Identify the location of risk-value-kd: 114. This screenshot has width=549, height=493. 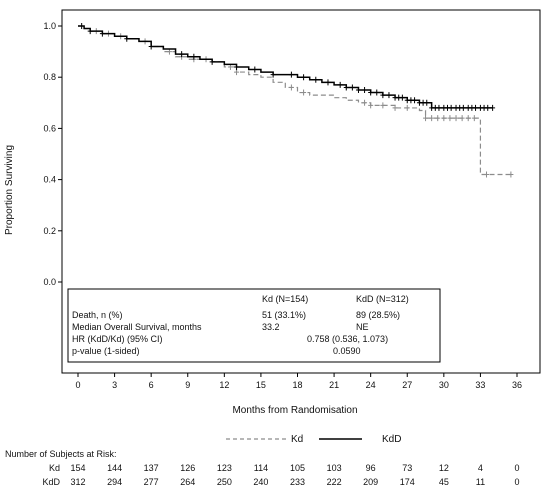
(261, 468).